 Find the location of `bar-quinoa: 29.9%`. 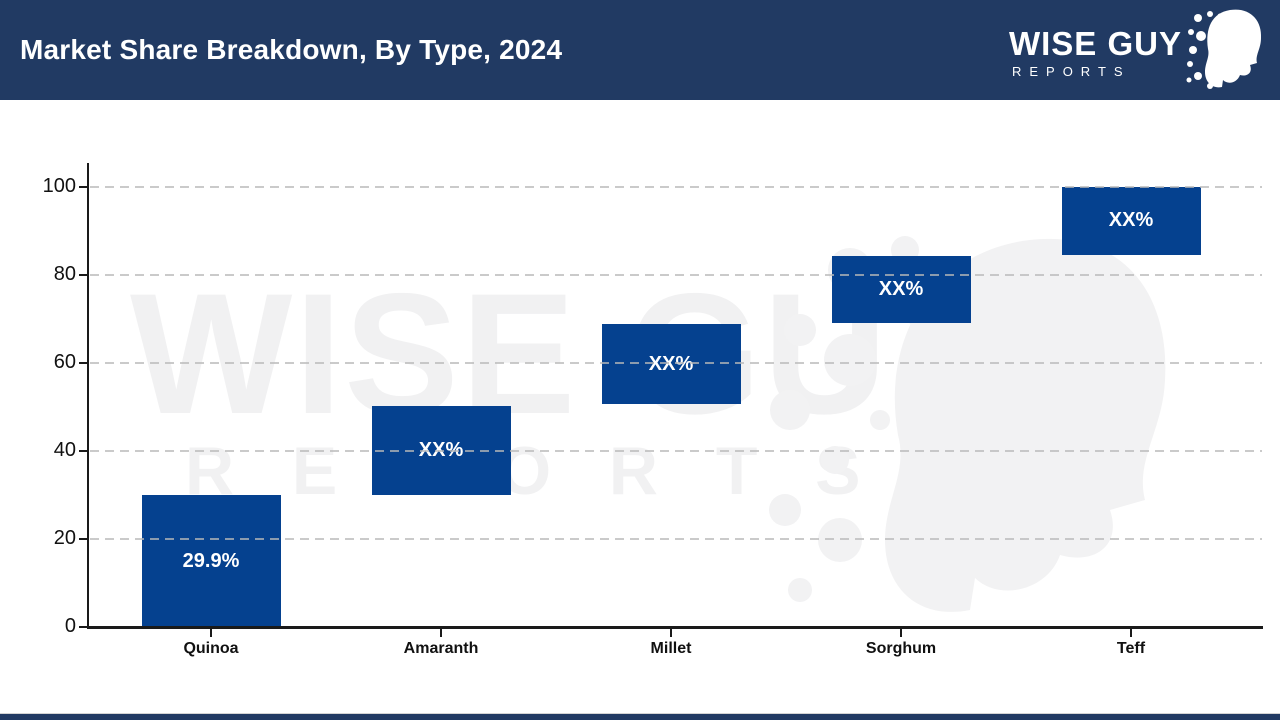

bar-quinoa: 29.9% is located at coordinates (211, 561).